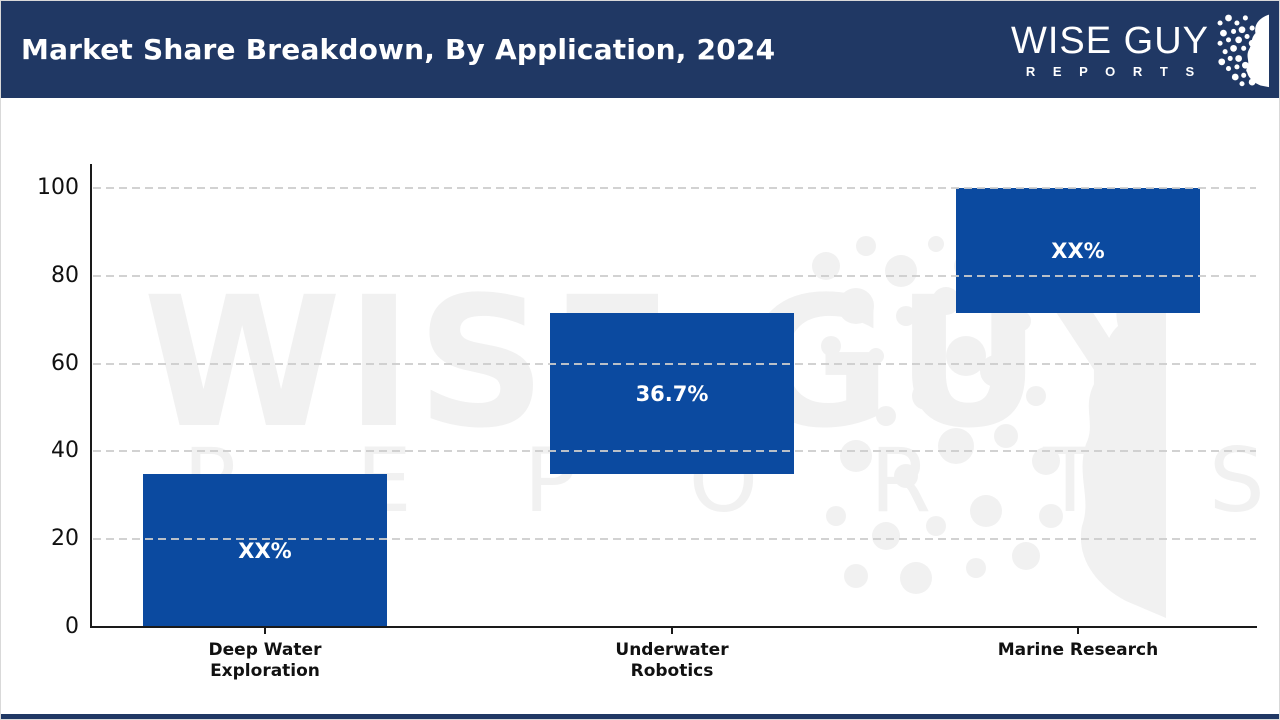 This screenshot has height=720, width=1280. I want to click on logo-text: WISE GUY R E P O R T S, so click(1110, 50).